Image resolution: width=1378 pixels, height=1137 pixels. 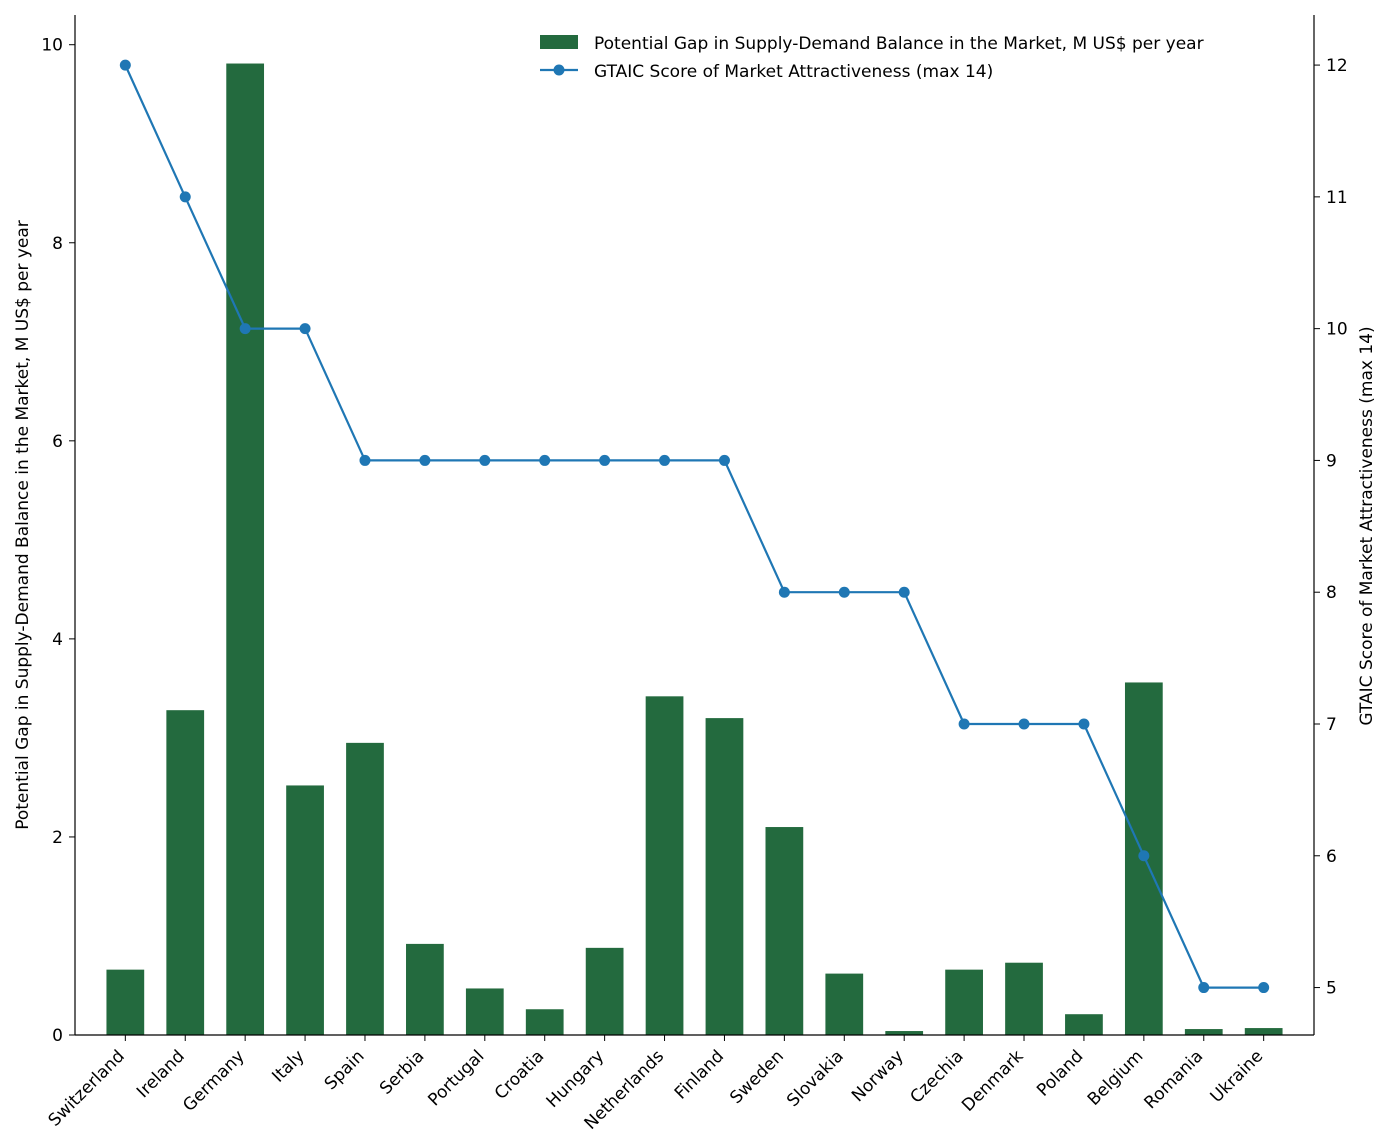 What do you see at coordinates (1084, 1024) in the screenshot?
I see `bar-poland` at bounding box center [1084, 1024].